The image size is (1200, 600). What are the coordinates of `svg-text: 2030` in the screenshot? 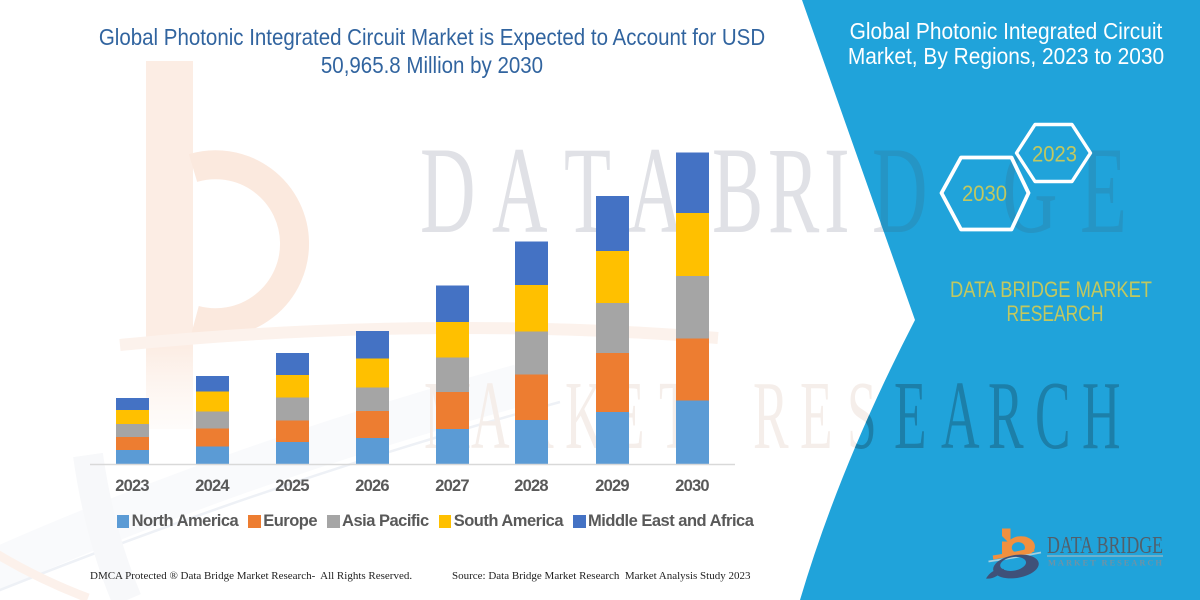 It's located at (984, 193).